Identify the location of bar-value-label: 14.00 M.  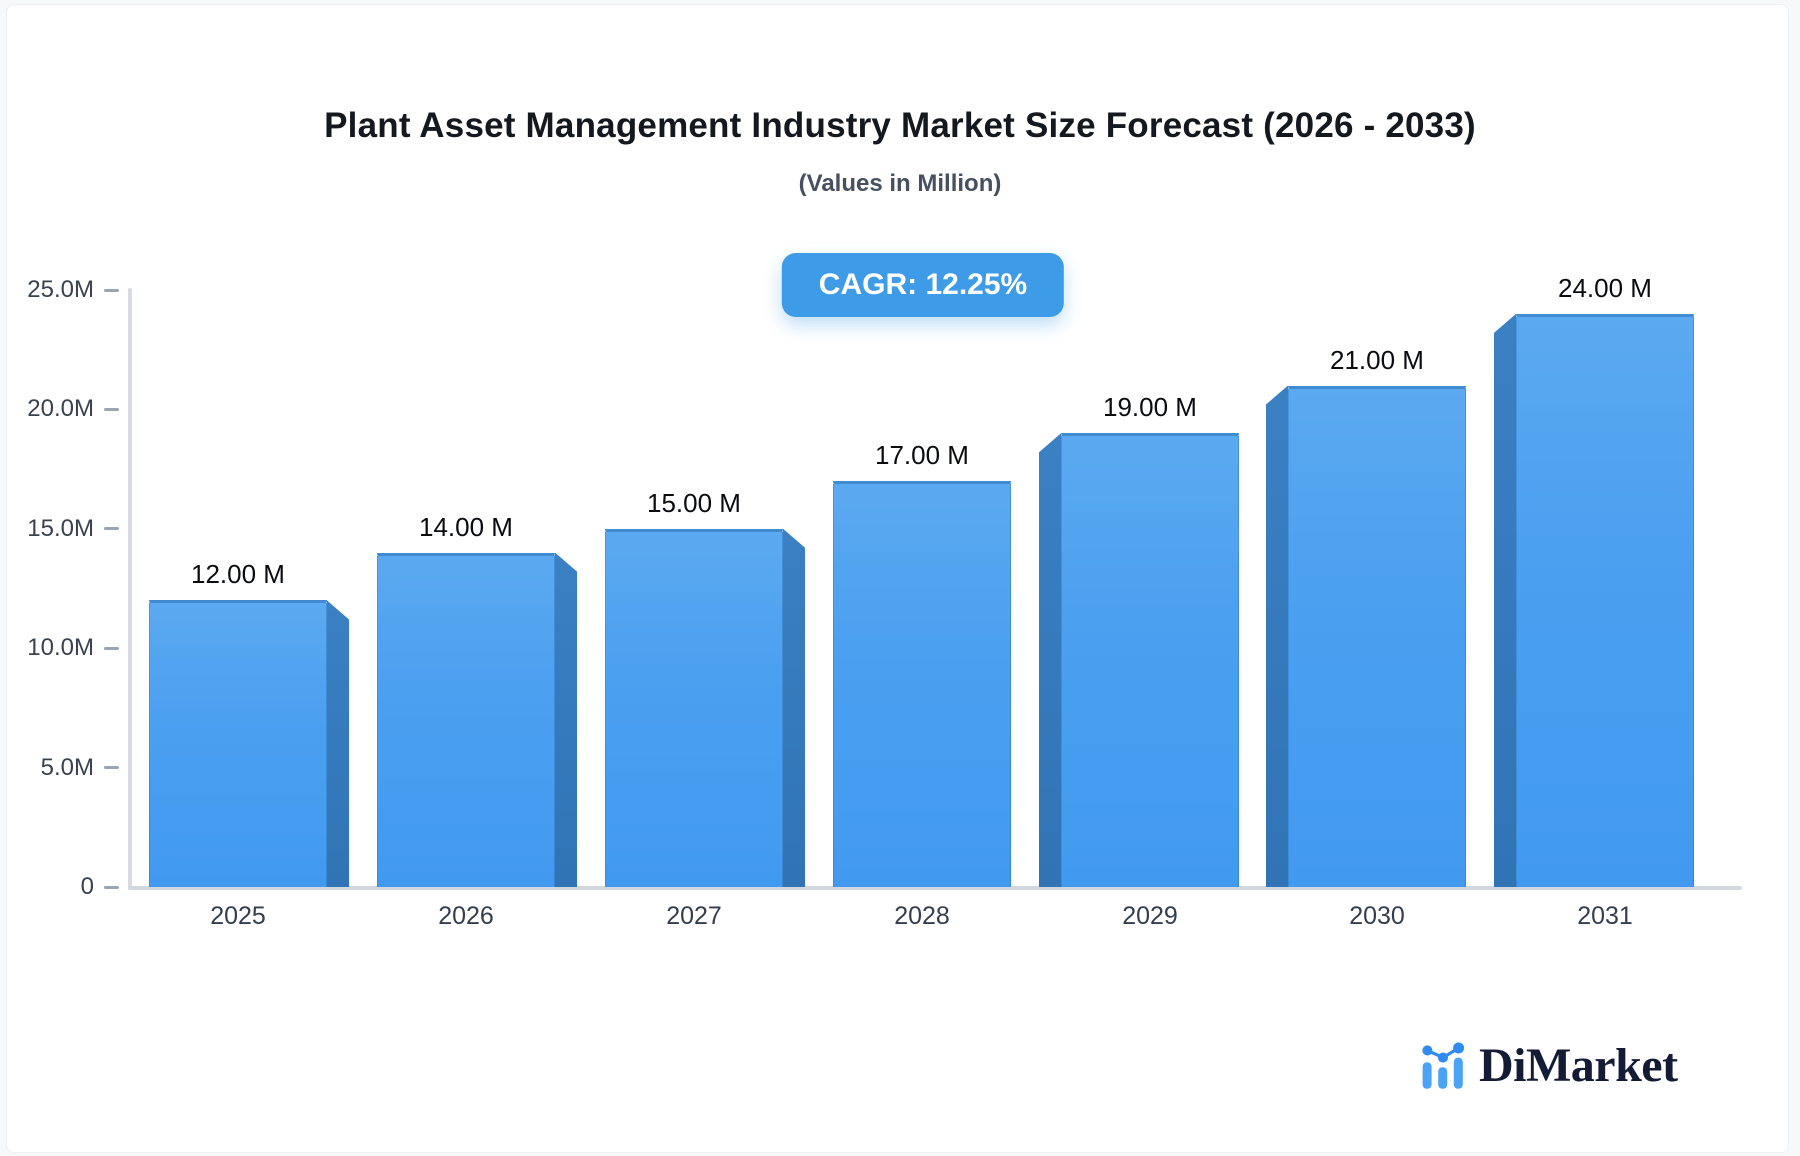
(466, 526).